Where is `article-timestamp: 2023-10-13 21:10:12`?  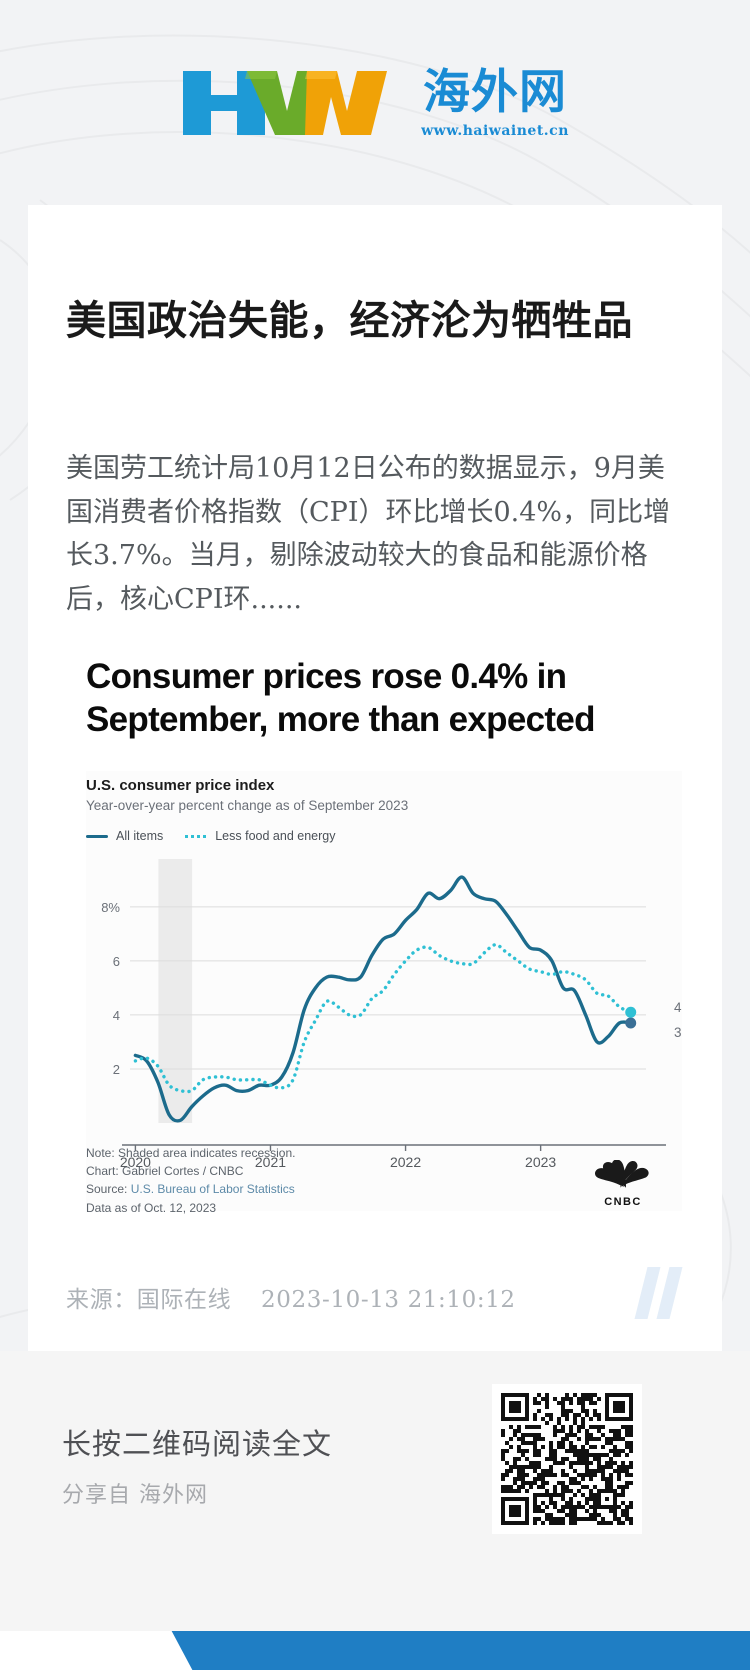
article-timestamp: 2023-10-13 21:10:12 is located at coordinates (388, 1300).